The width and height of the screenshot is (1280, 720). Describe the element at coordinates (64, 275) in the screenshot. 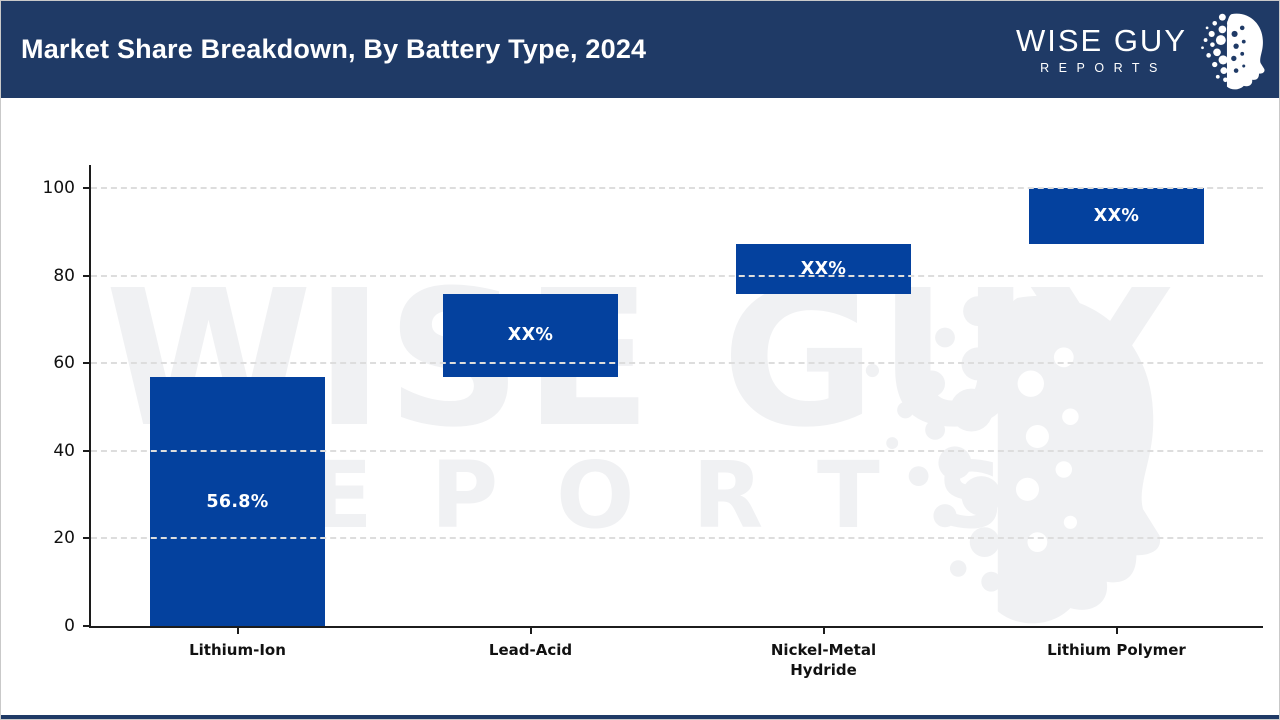

I see `y-tick-label: 80` at that location.